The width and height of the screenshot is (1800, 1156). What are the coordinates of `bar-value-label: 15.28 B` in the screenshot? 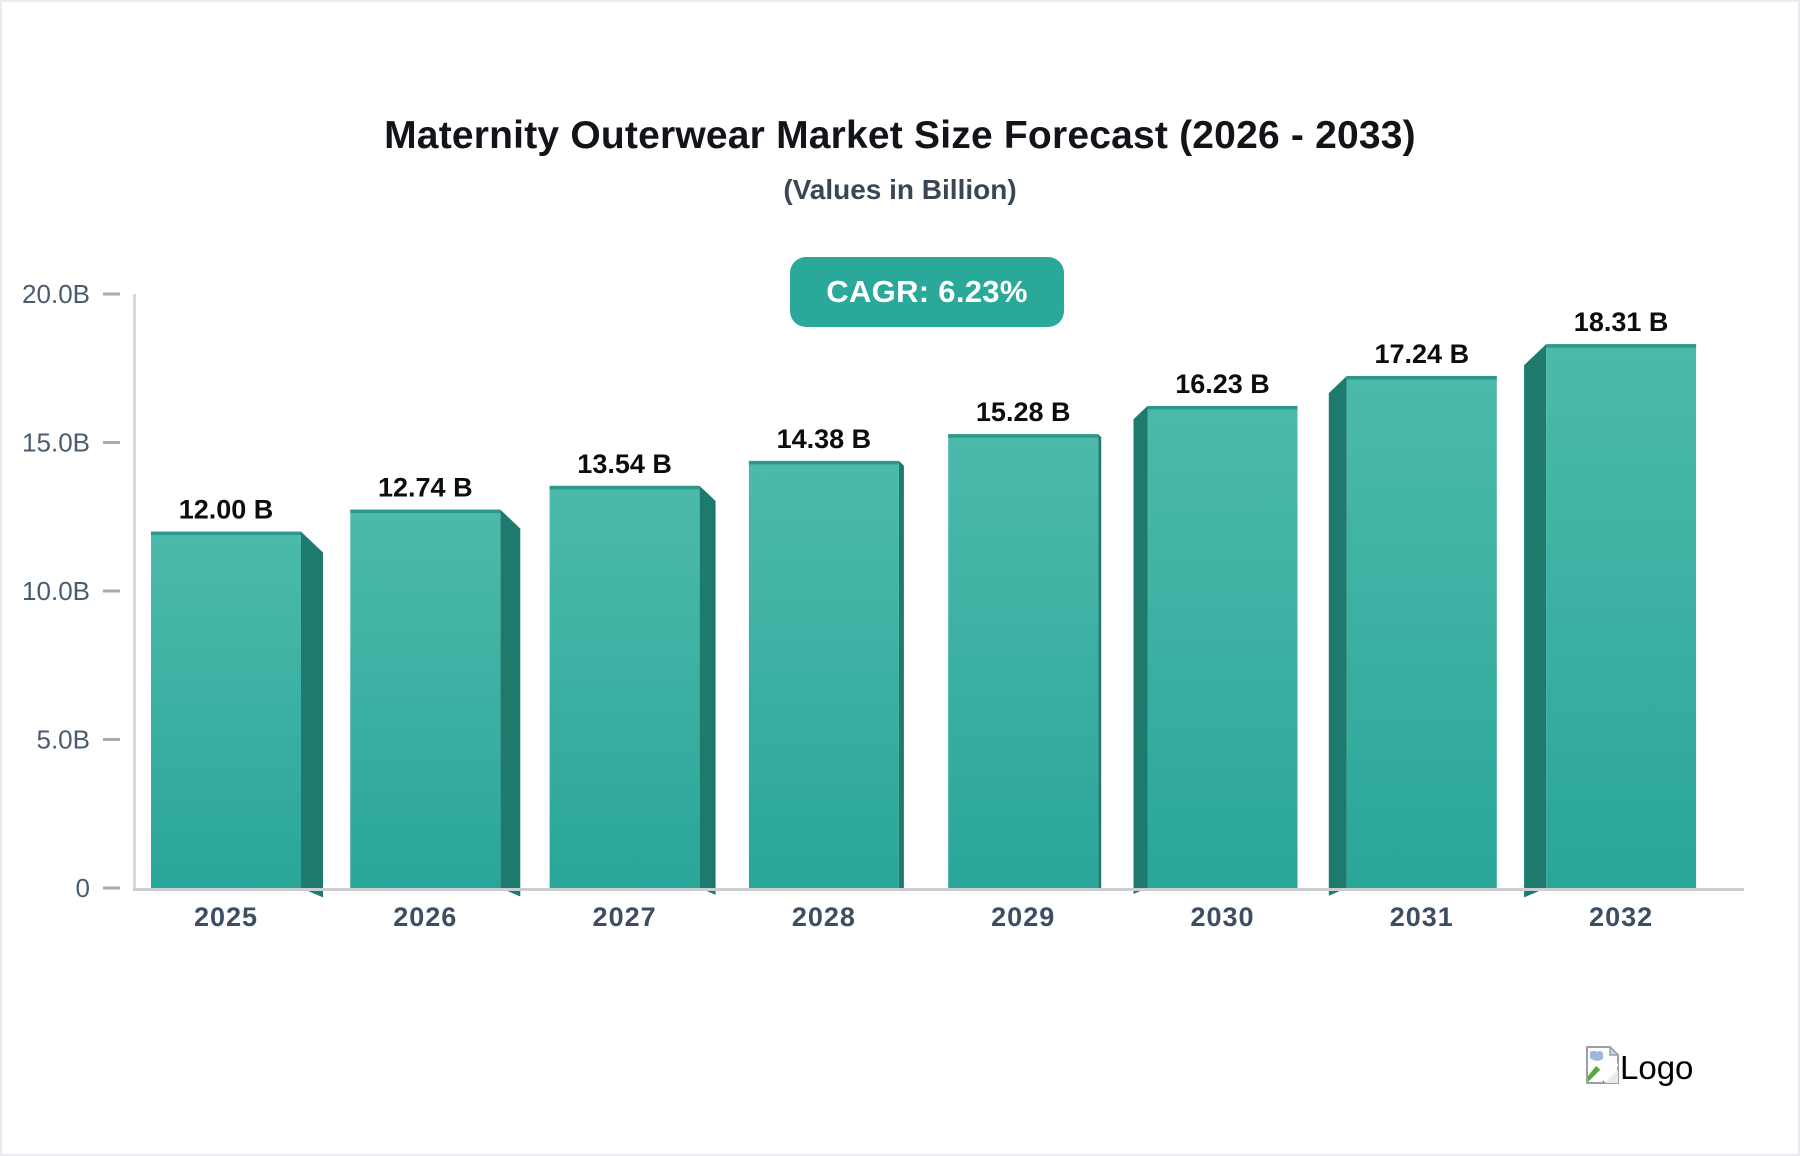 It's located at (1023, 412).